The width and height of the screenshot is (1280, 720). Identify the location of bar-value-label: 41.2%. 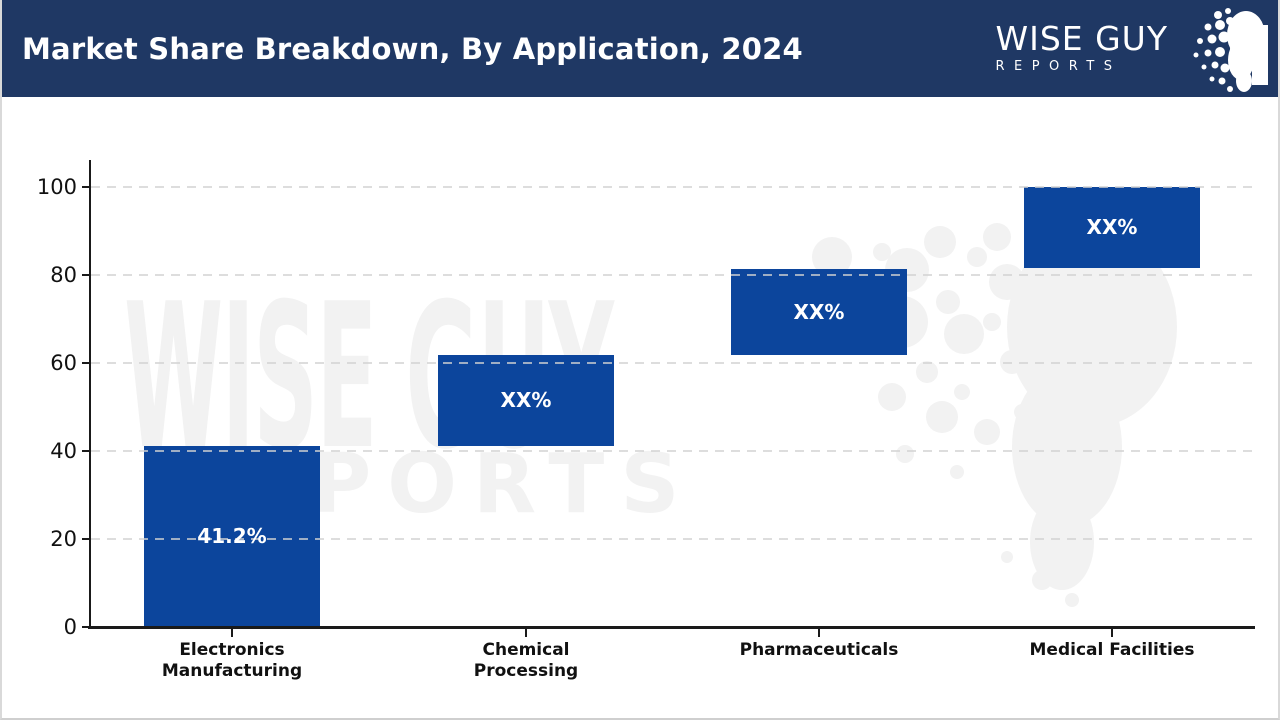
(232, 536).